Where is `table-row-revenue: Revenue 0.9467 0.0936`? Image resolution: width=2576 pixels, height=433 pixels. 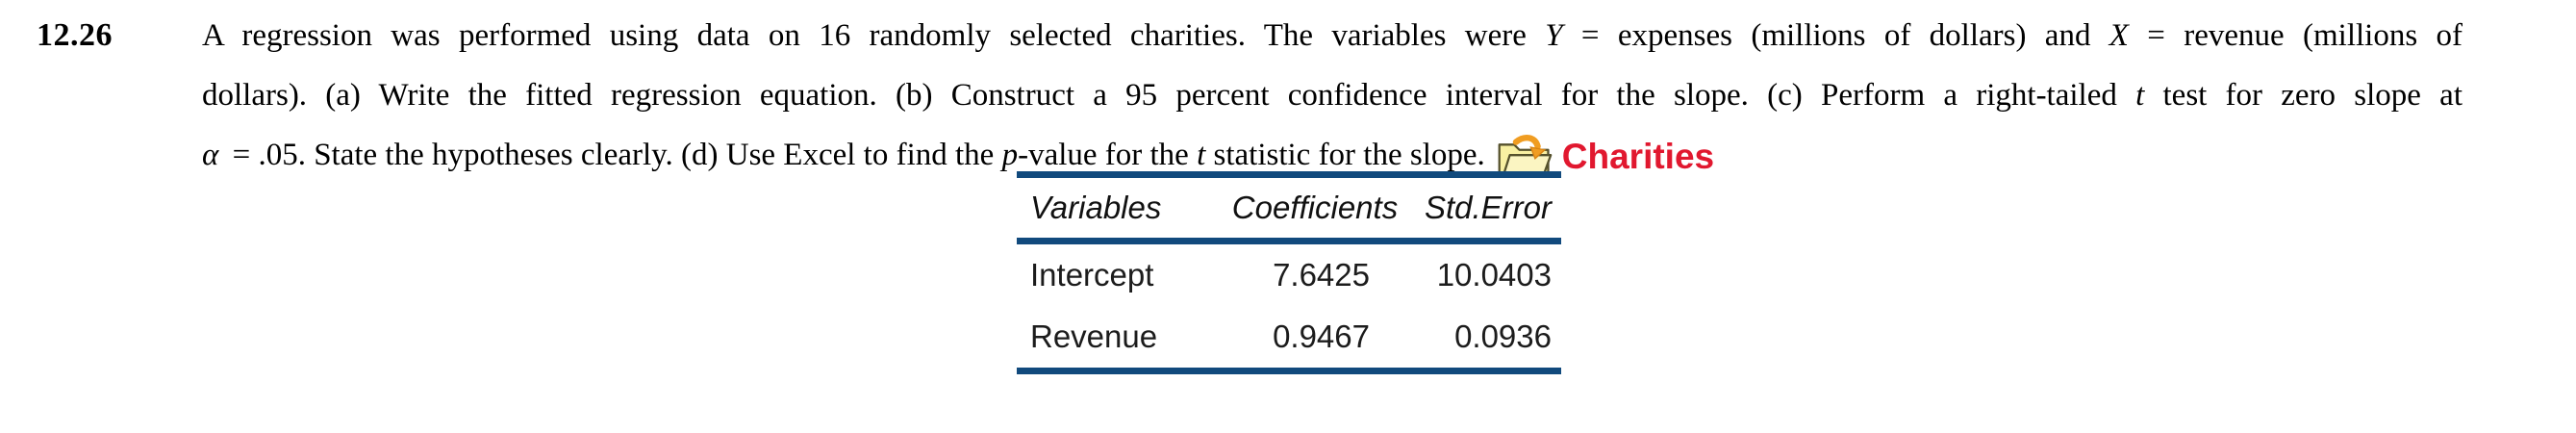 table-row-revenue: Revenue 0.9467 0.0936 is located at coordinates (1289, 337).